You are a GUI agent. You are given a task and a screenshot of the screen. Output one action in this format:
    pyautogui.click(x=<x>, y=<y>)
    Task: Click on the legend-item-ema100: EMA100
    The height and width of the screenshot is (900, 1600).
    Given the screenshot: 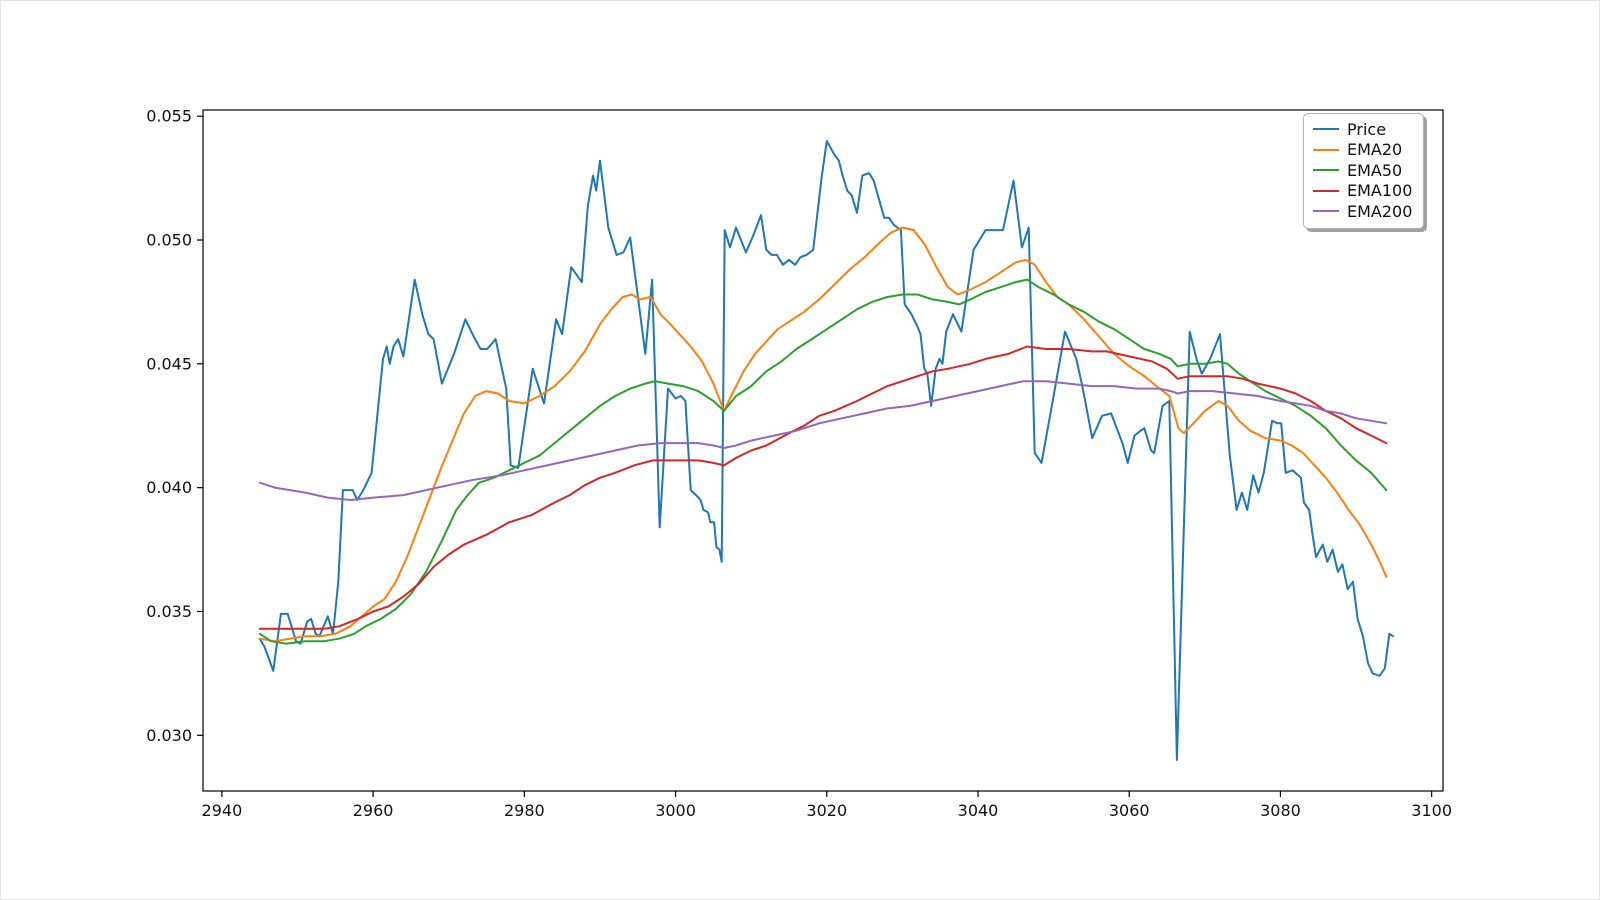 What is the action you would take?
    pyautogui.click(x=1362, y=191)
    